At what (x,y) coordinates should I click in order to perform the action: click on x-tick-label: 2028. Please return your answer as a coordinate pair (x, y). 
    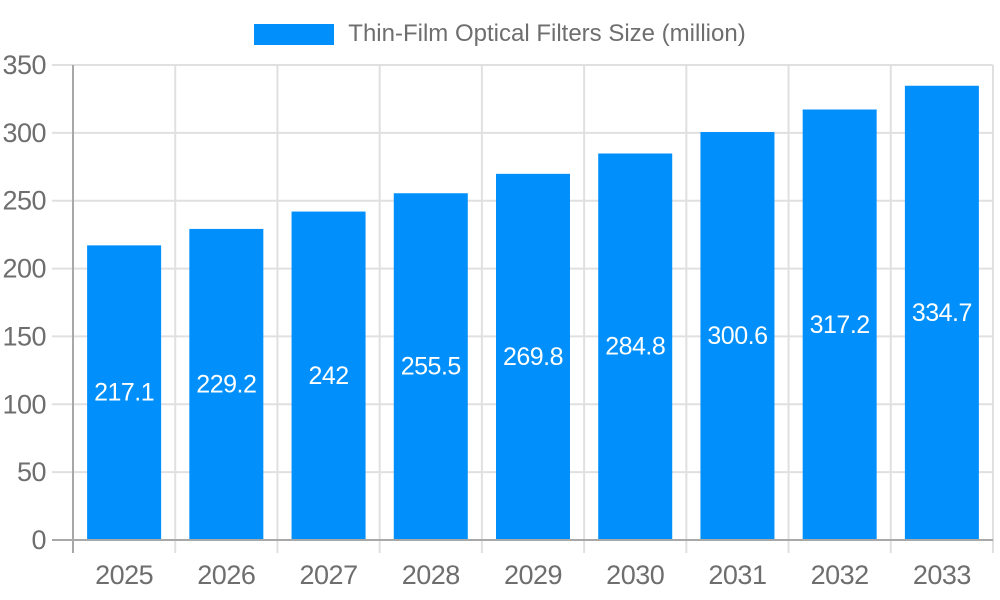
    Looking at the image, I should click on (431, 575).